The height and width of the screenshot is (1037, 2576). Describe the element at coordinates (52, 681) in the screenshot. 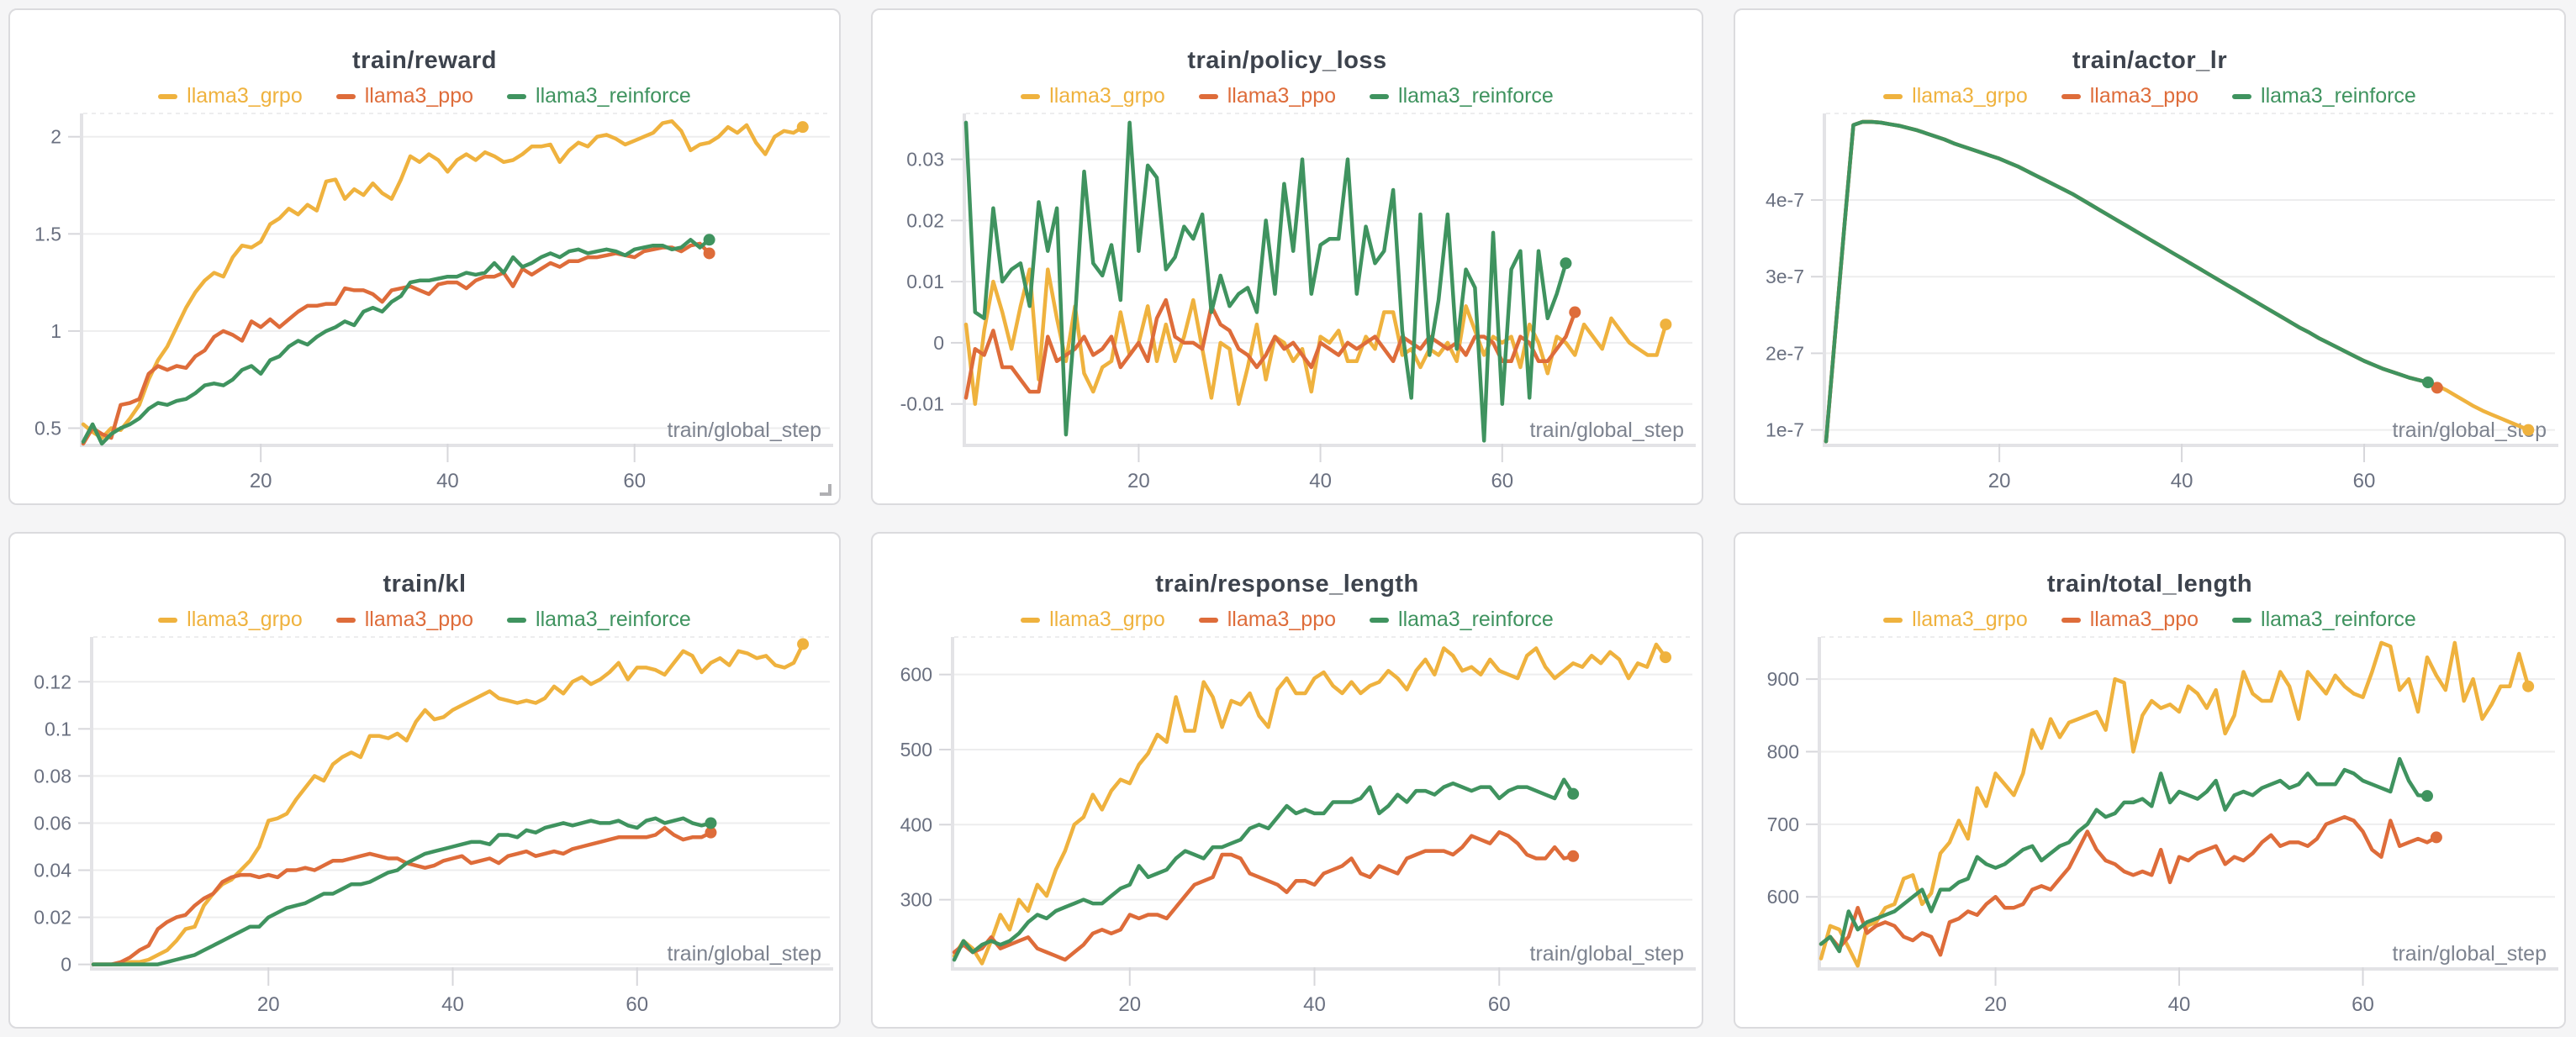

I see `svg-text: 0.12` at that location.